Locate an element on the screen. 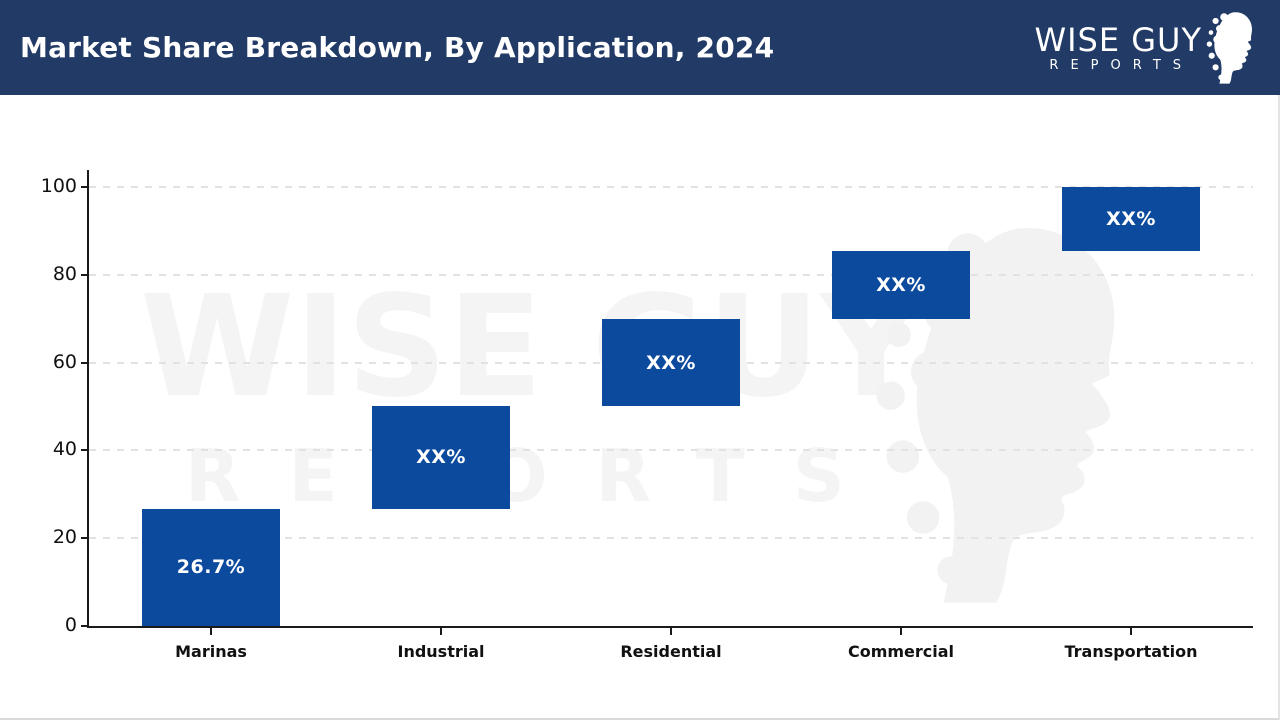 This screenshot has height=720, width=1280. x-tick-label: Transportation is located at coordinates (1131, 651).